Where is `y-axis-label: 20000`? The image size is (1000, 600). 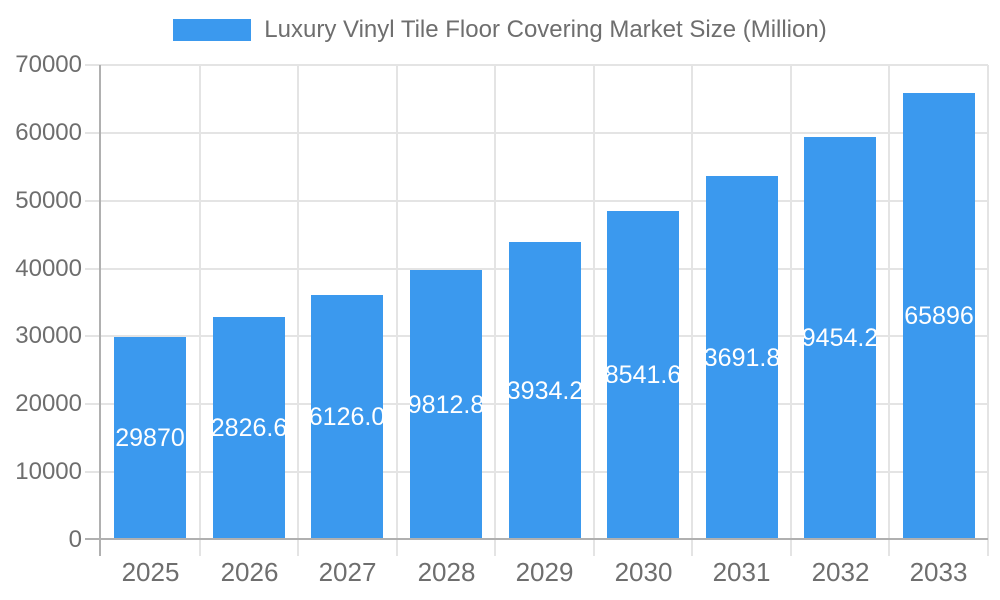
y-axis-label: 20000 is located at coordinates (48, 403).